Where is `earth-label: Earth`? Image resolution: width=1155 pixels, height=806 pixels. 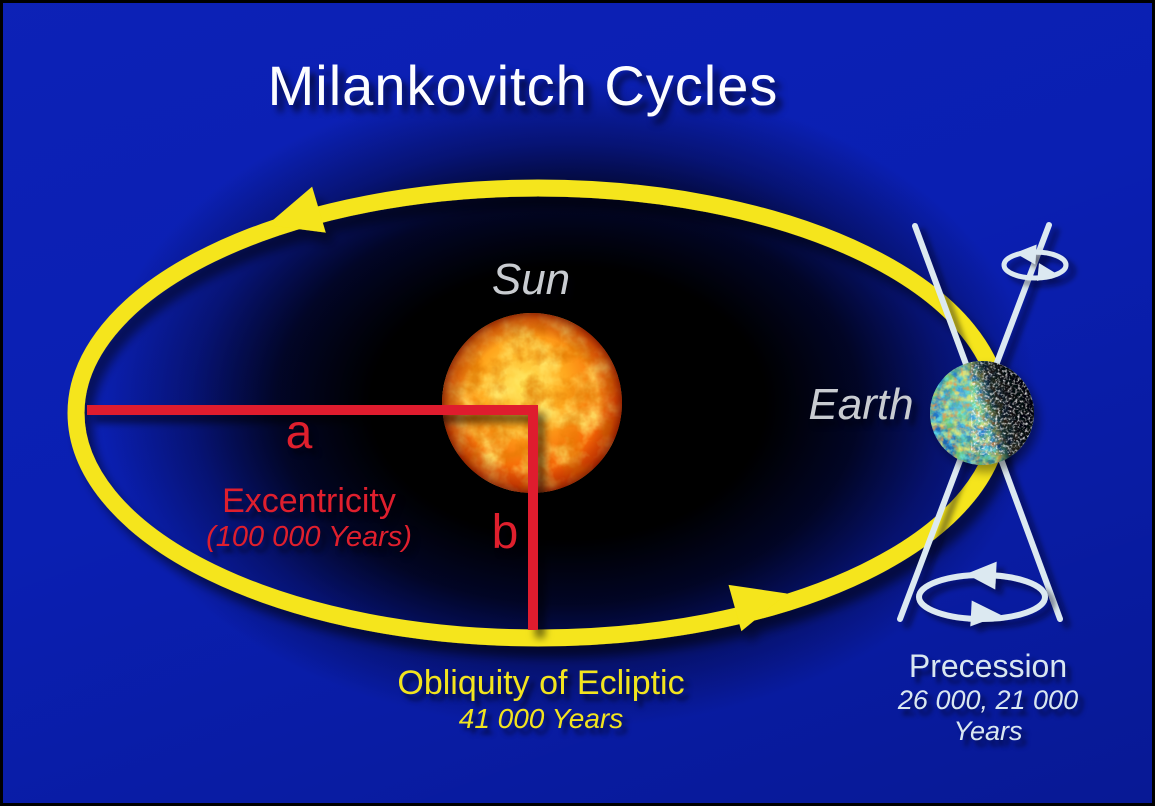 earth-label: Earth is located at coordinates (861, 404).